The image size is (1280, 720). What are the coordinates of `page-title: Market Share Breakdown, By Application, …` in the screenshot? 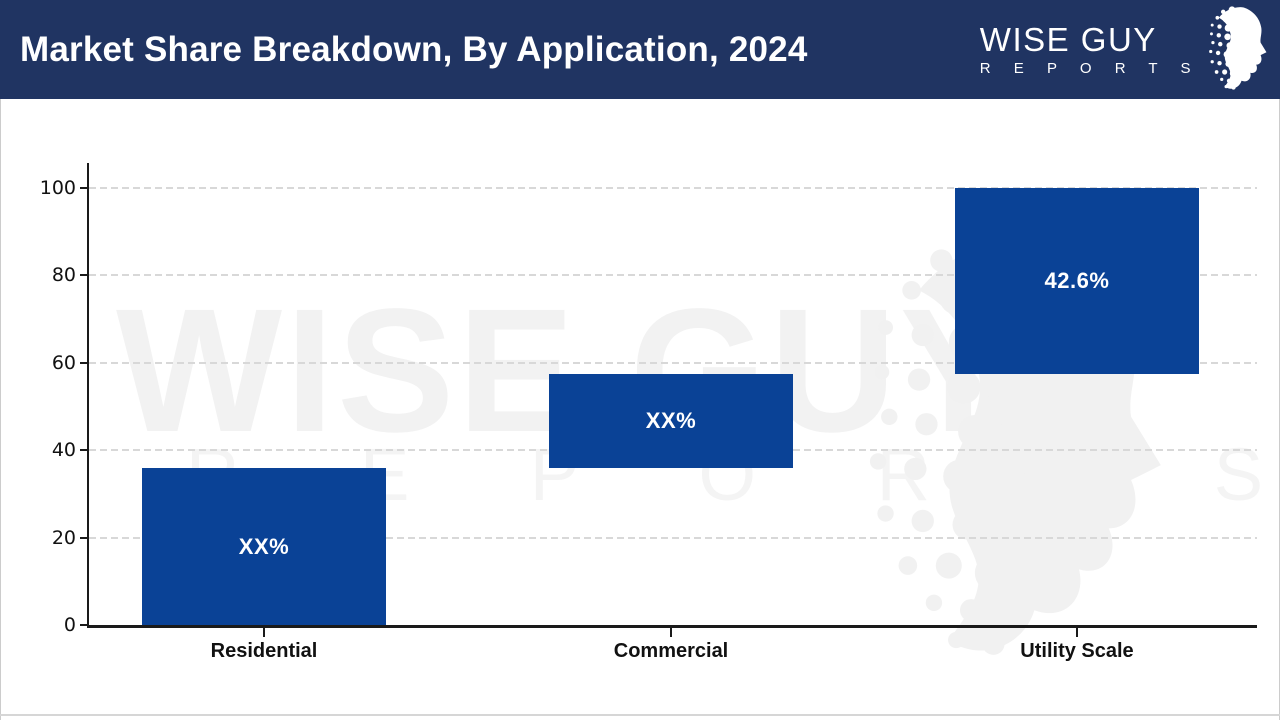 It's located at (414, 49).